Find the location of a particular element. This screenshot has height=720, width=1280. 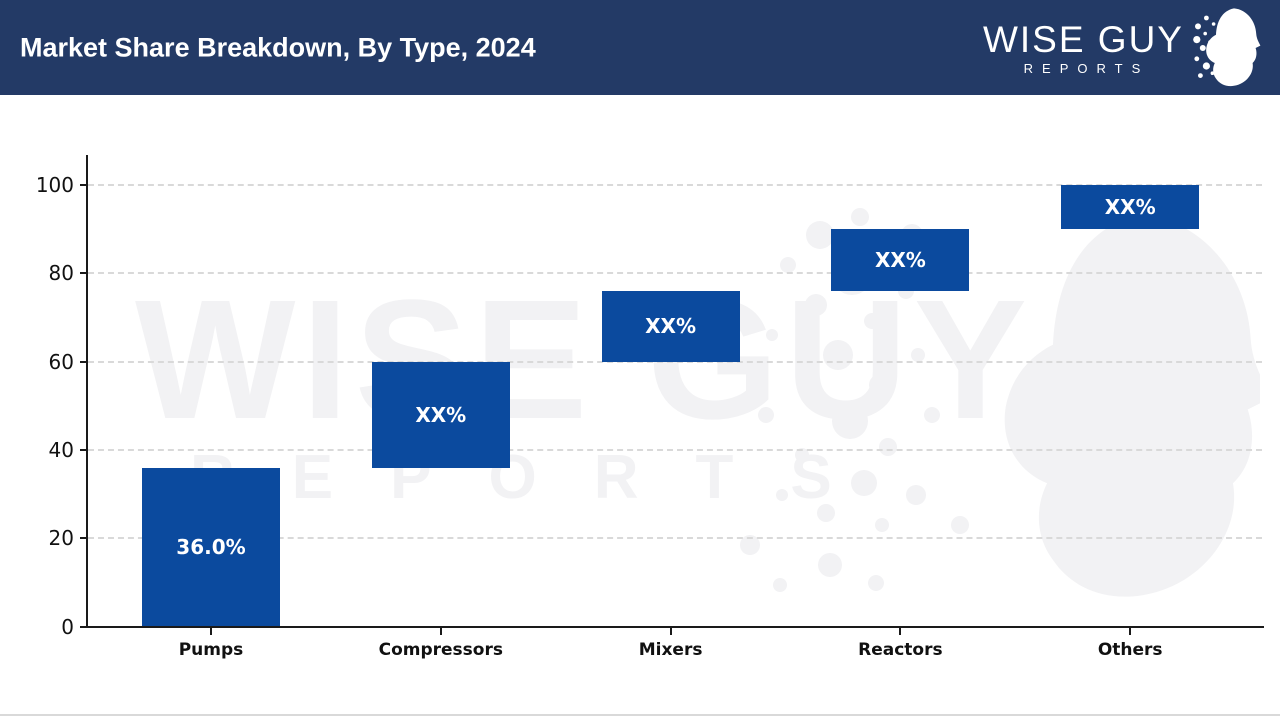

wiseguy-logo: WISE GUY REPORTS is located at coordinates (1126, 48).